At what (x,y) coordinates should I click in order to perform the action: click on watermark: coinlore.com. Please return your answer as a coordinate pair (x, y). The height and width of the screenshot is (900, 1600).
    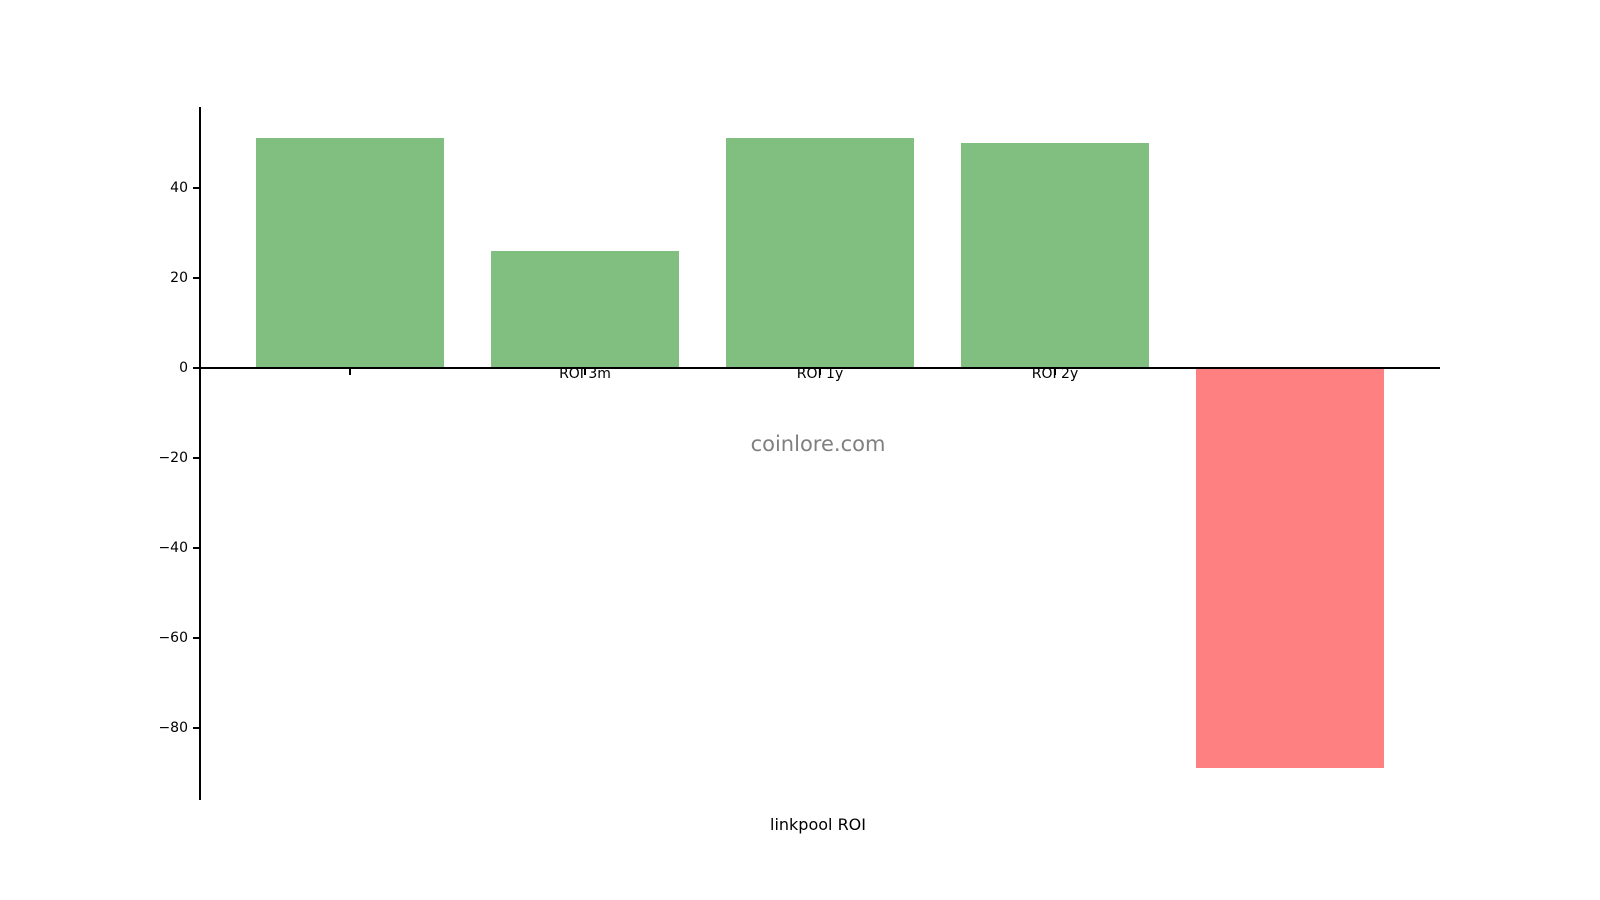
    Looking at the image, I should click on (818, 444).